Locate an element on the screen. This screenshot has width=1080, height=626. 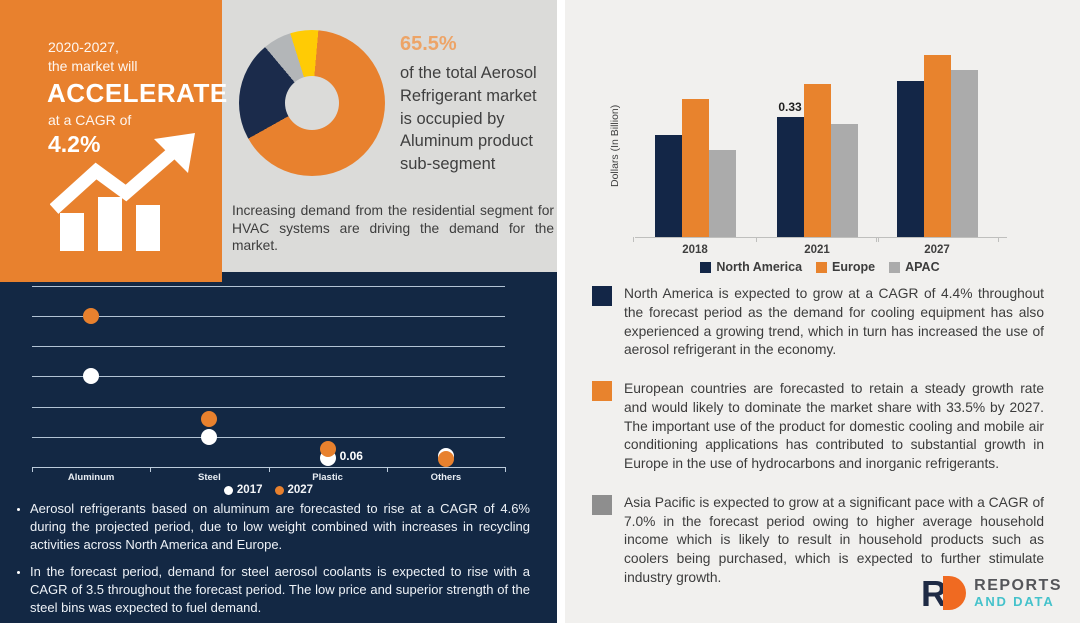
accelerate-line4: at a CAGR of is located at coordinates (90, 119).